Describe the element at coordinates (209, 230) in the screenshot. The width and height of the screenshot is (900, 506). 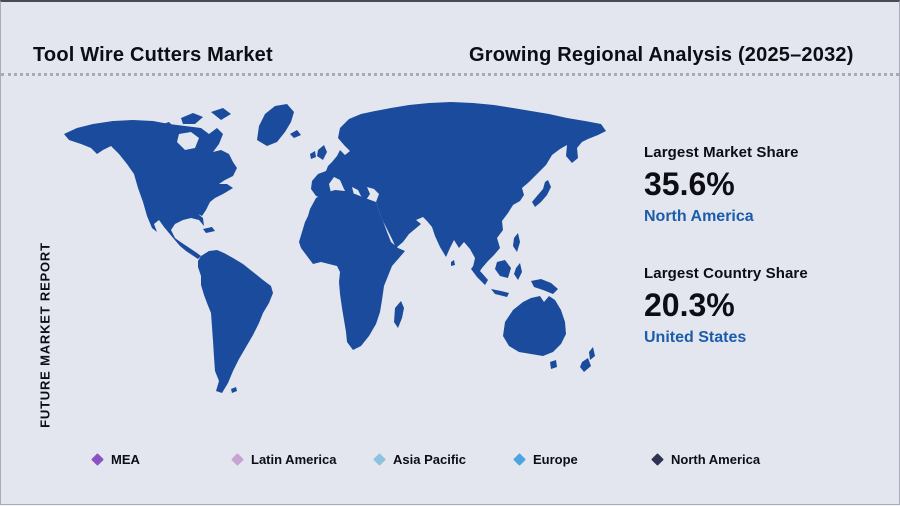
I see `map-caribbean` at that location.